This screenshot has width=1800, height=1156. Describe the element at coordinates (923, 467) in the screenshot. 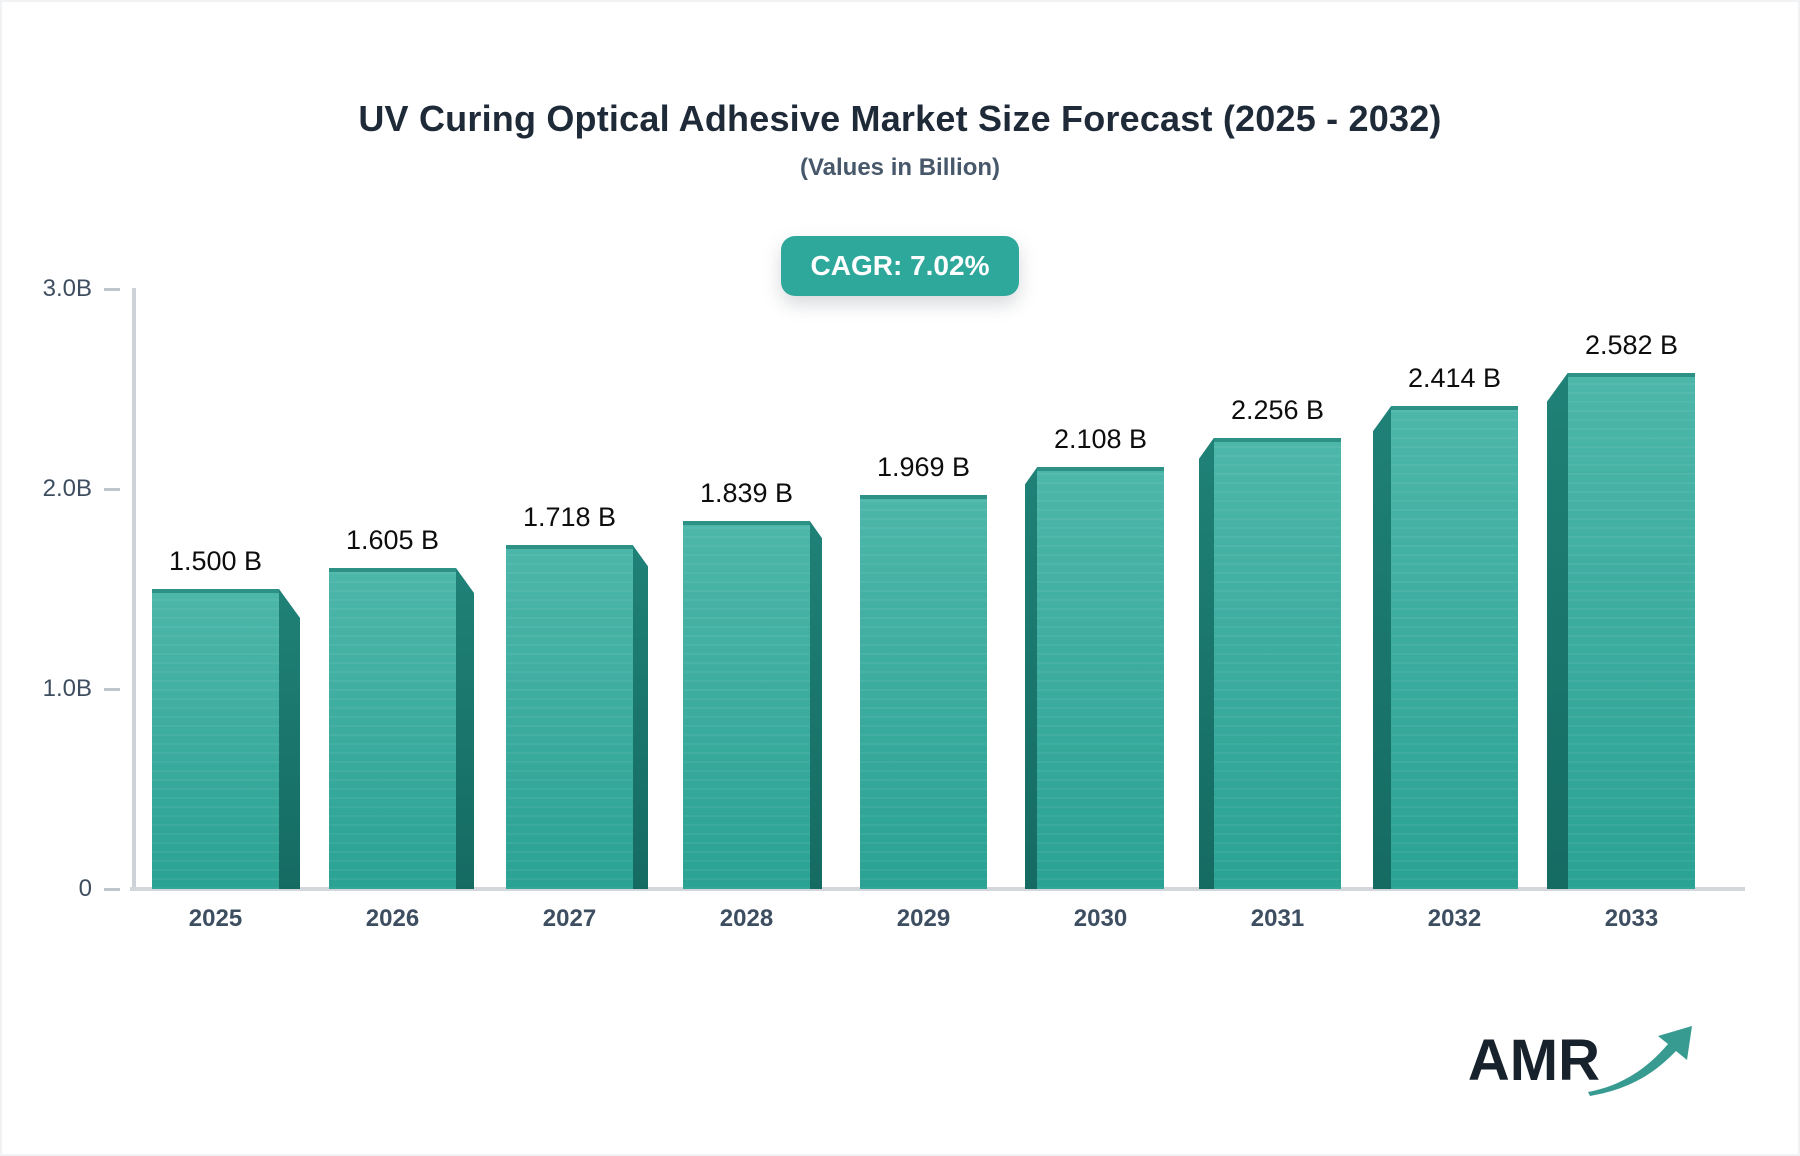

I see `bar-value-label: 1.969 B` at that location.